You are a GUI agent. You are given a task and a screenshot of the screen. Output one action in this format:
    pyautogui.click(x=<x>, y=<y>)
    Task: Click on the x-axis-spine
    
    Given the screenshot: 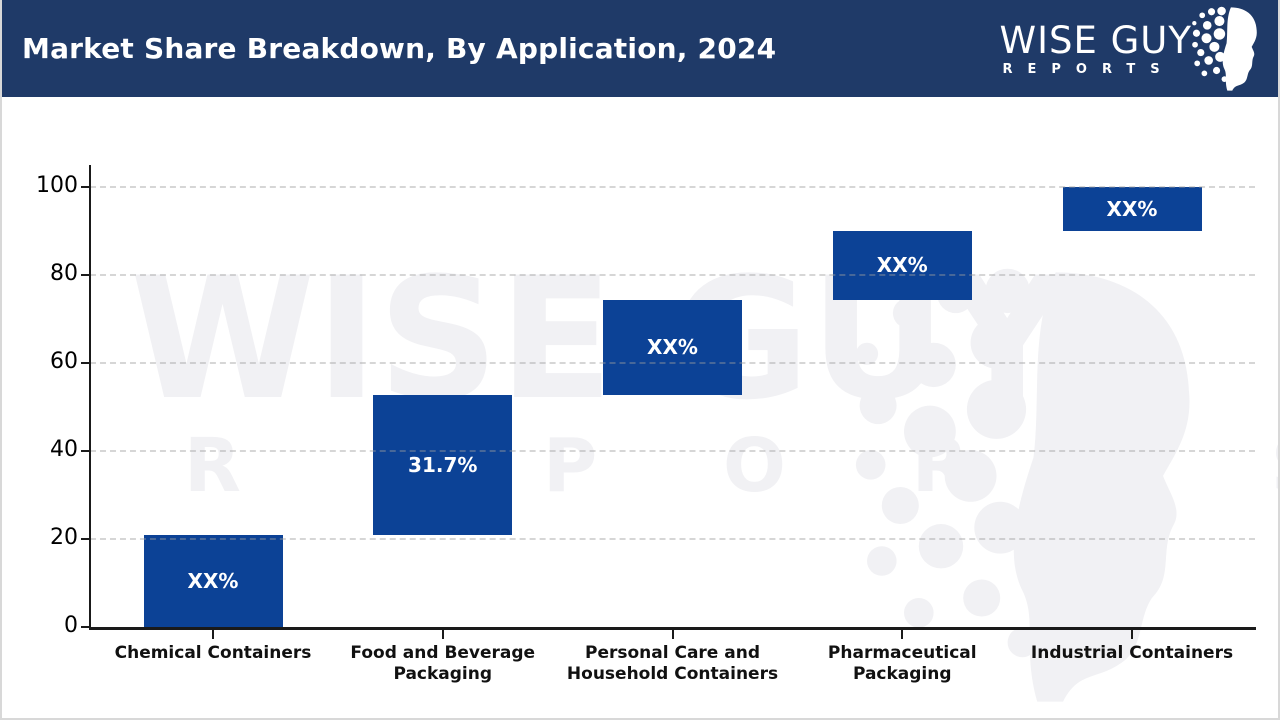 What is the action you would take?
    pyautogui.click(x=672, y=628)
    